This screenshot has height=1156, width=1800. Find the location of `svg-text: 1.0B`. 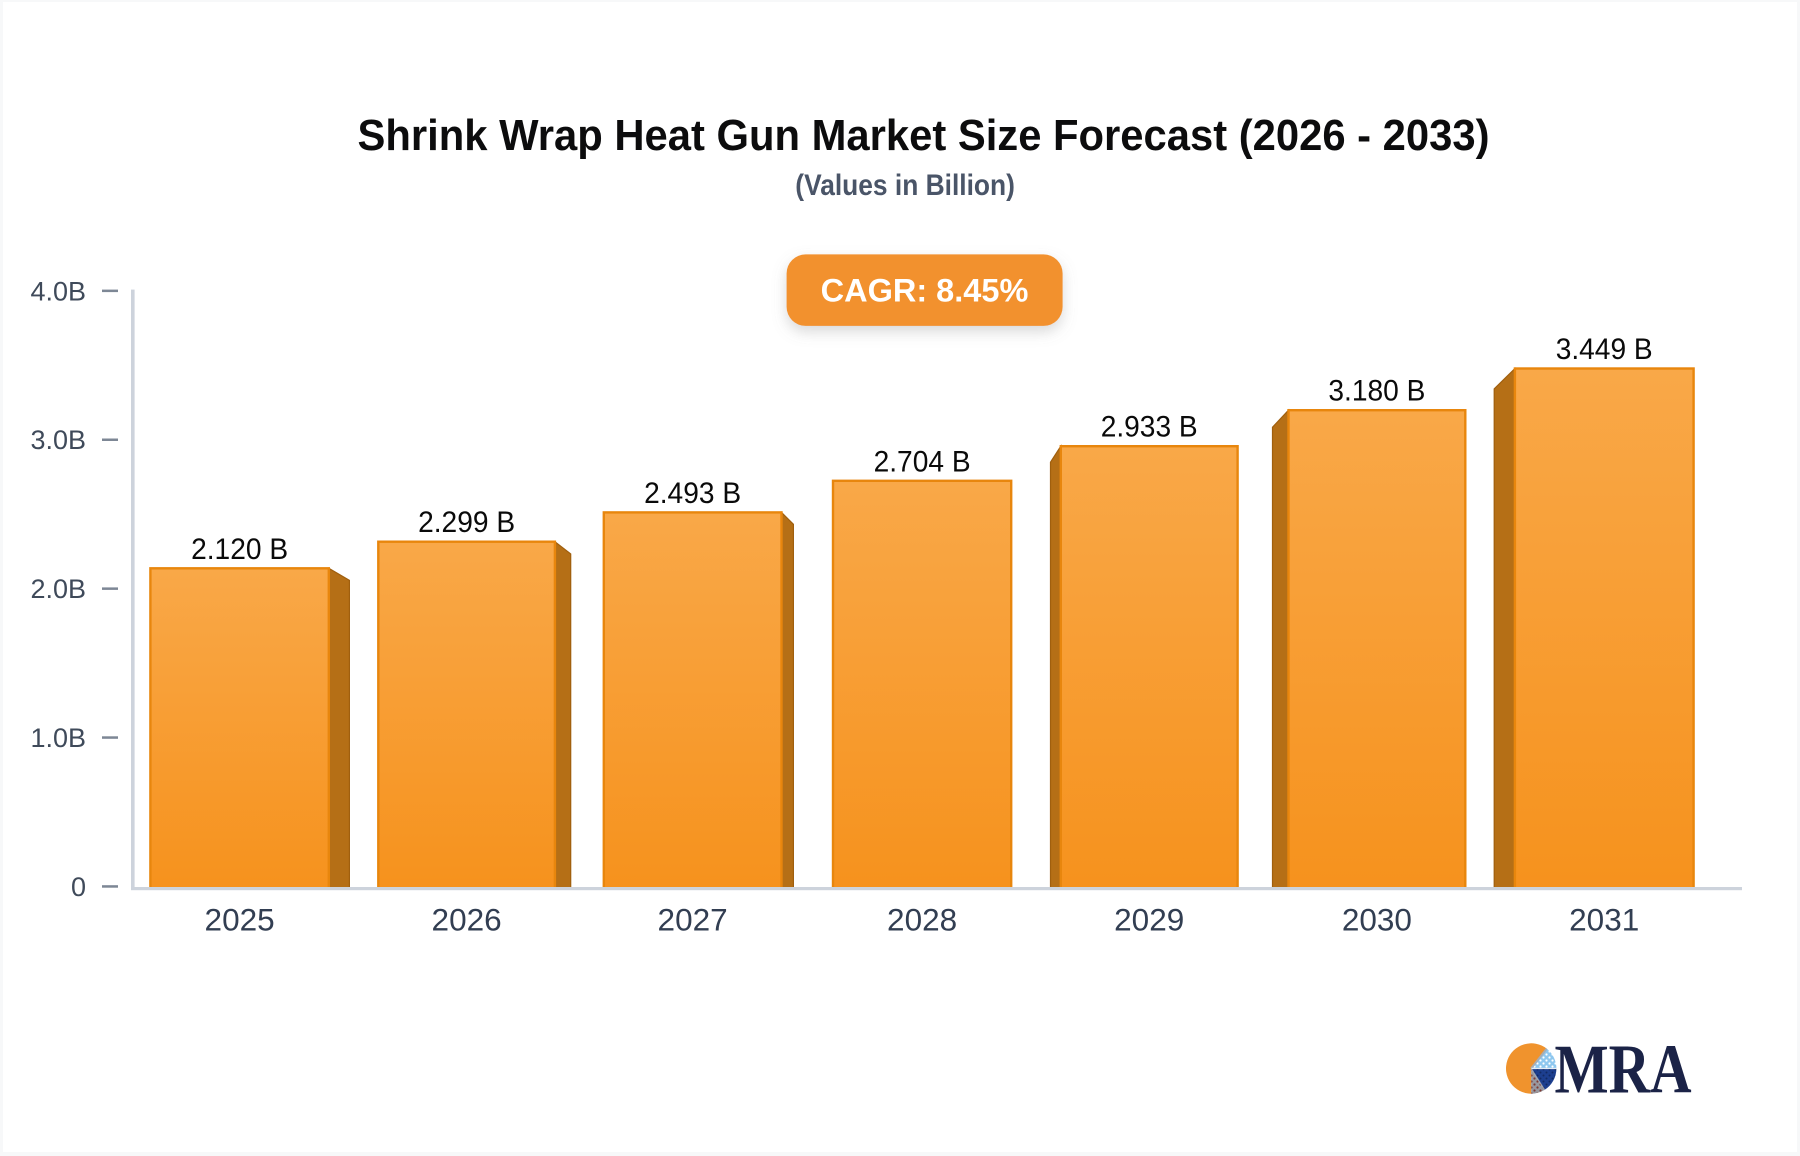

svg-text: 1.0B is located at coordinates (58, 738).